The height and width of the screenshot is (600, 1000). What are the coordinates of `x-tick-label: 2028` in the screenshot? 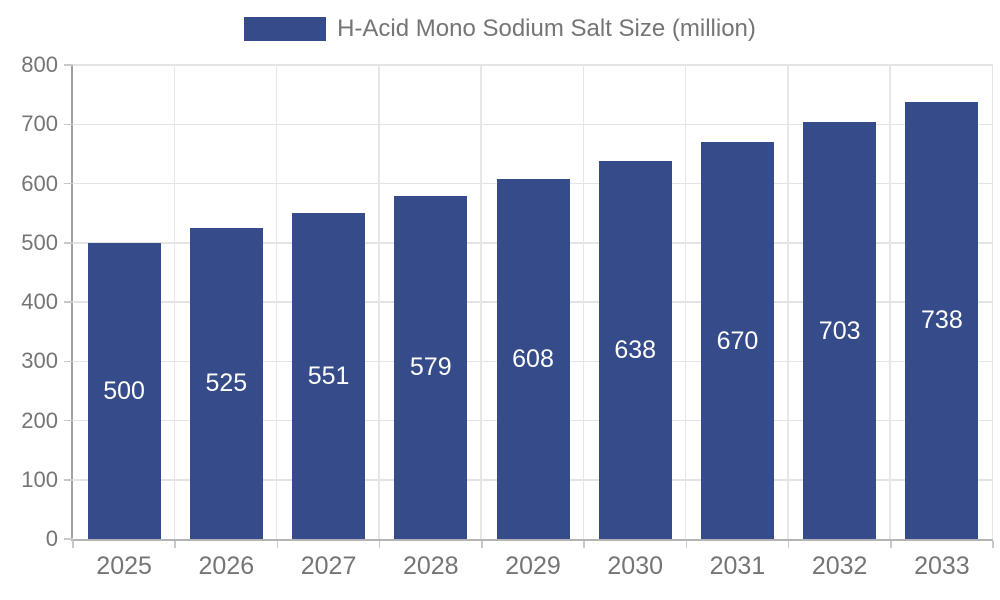 It's located at (430, 566).